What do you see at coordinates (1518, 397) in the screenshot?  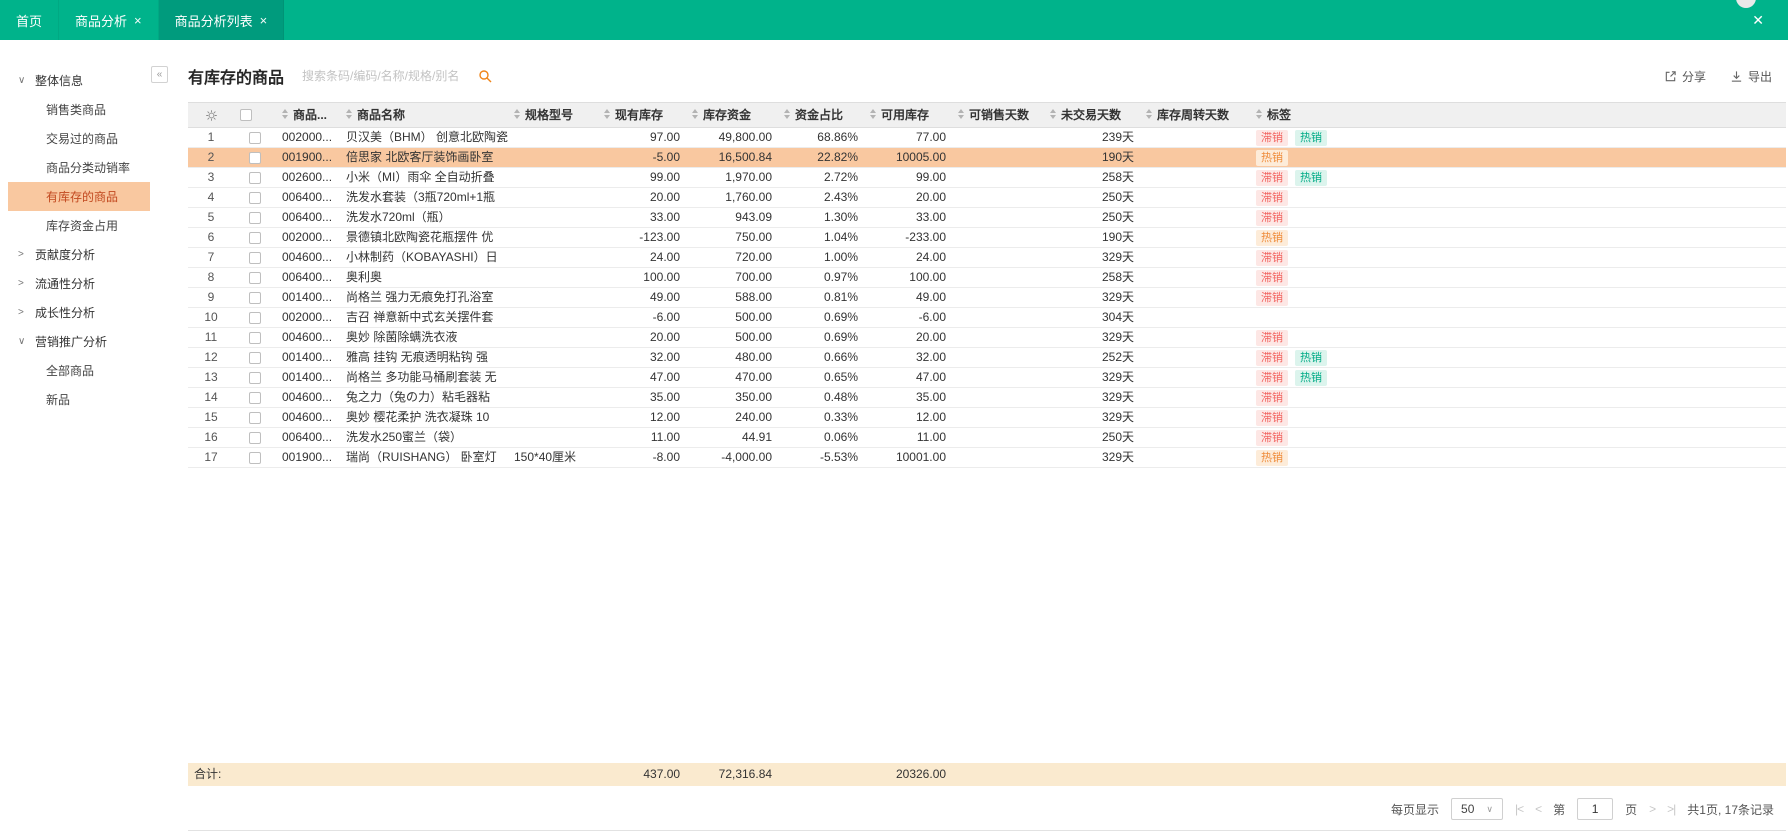 I see `cell-tags: 滞销` at bounding box center [1518, 397].